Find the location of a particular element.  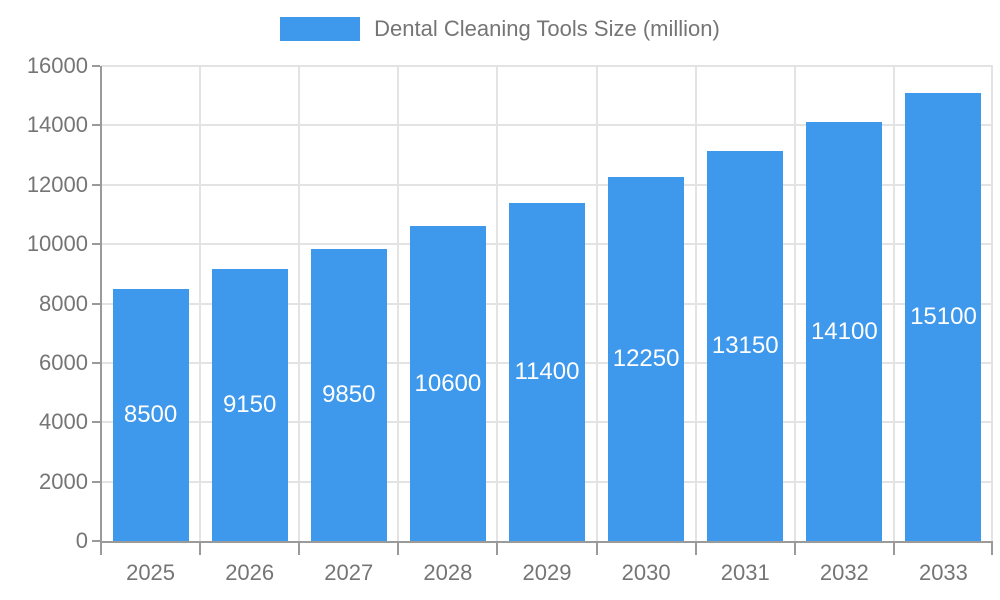

y-axis-line is located at coordinates (101, 310).